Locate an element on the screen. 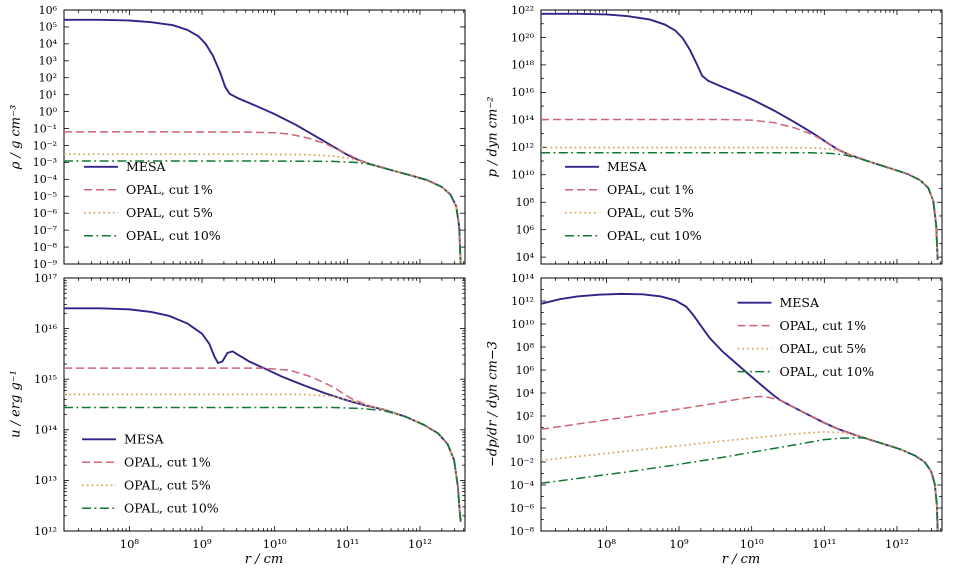 This screenshot has height=573, width=954. tick-labels: 10²² 10²⁰ 10¹⁸ 10¹⁶ 10¹⁴ 10¹² 10¹⁰ 10⁸ 10⁶ 10⁴ is located at coordinates (522, 134).